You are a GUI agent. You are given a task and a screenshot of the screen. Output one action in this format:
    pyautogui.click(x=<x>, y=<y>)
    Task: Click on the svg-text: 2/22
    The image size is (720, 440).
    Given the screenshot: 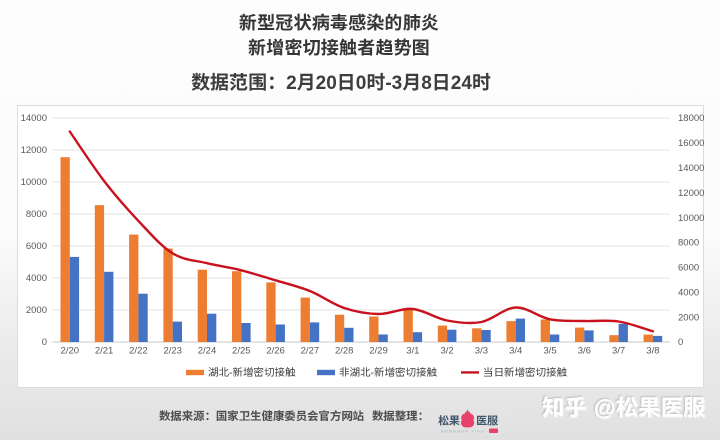 What is the action you would take?
    pyautogui.click(x=138, y=351)
    